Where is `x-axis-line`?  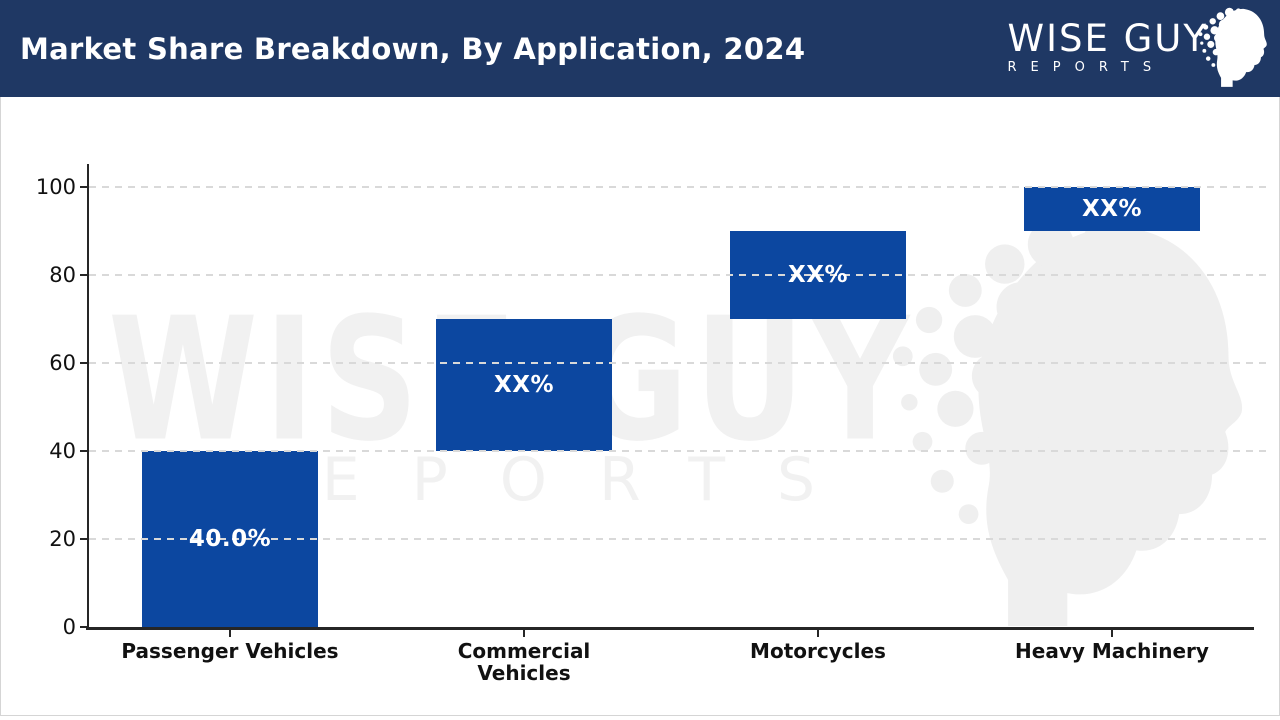 x-axis-line is located at coordinates (670, 628).